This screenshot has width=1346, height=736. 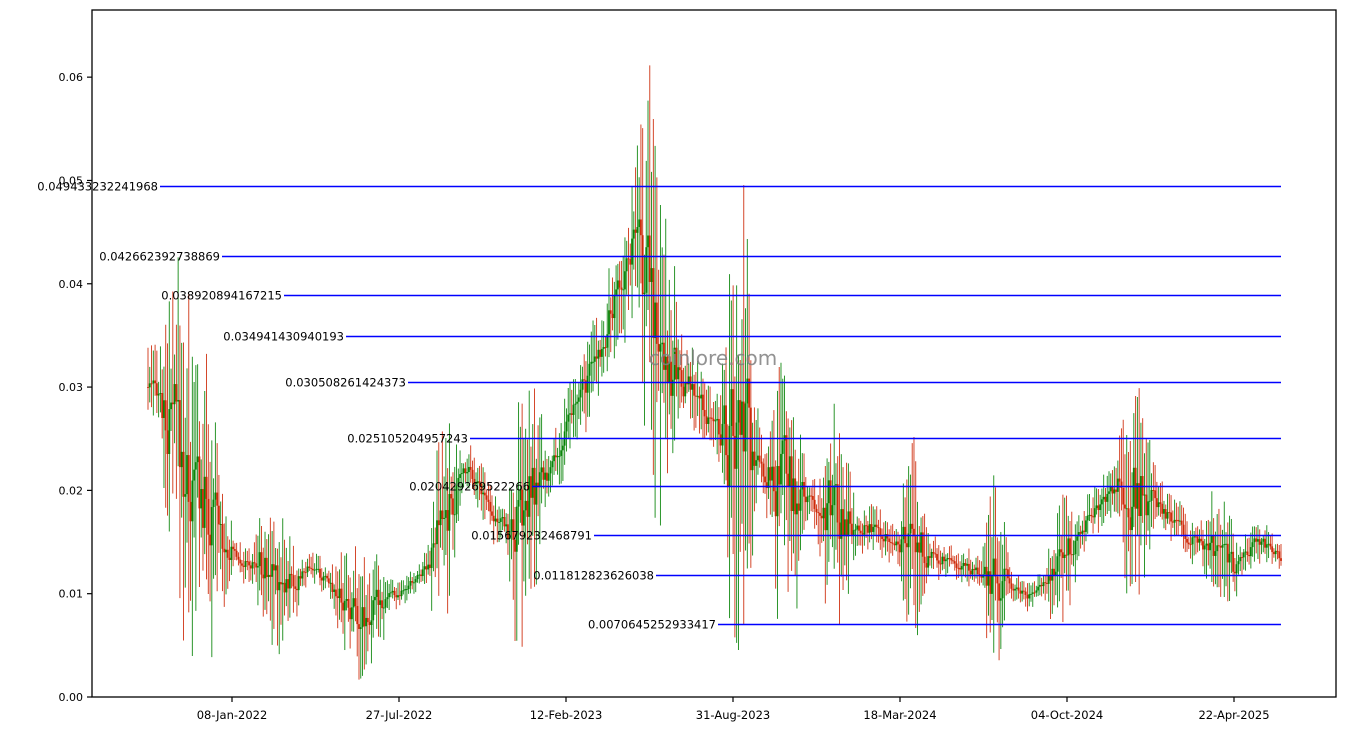 What do you see at coordinates (221, 296) in the screenshot?
I see `level-label: 0.038920894167215` at bounding box center [221, 296].